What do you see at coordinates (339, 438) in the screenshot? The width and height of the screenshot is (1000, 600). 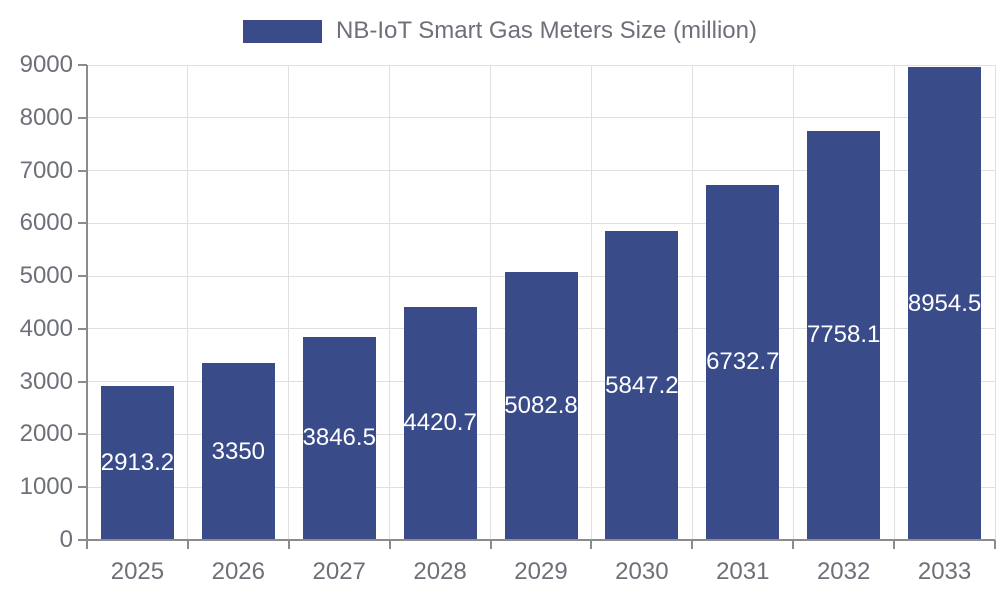 I see `bar-2027` at bounding box center [339, 438].